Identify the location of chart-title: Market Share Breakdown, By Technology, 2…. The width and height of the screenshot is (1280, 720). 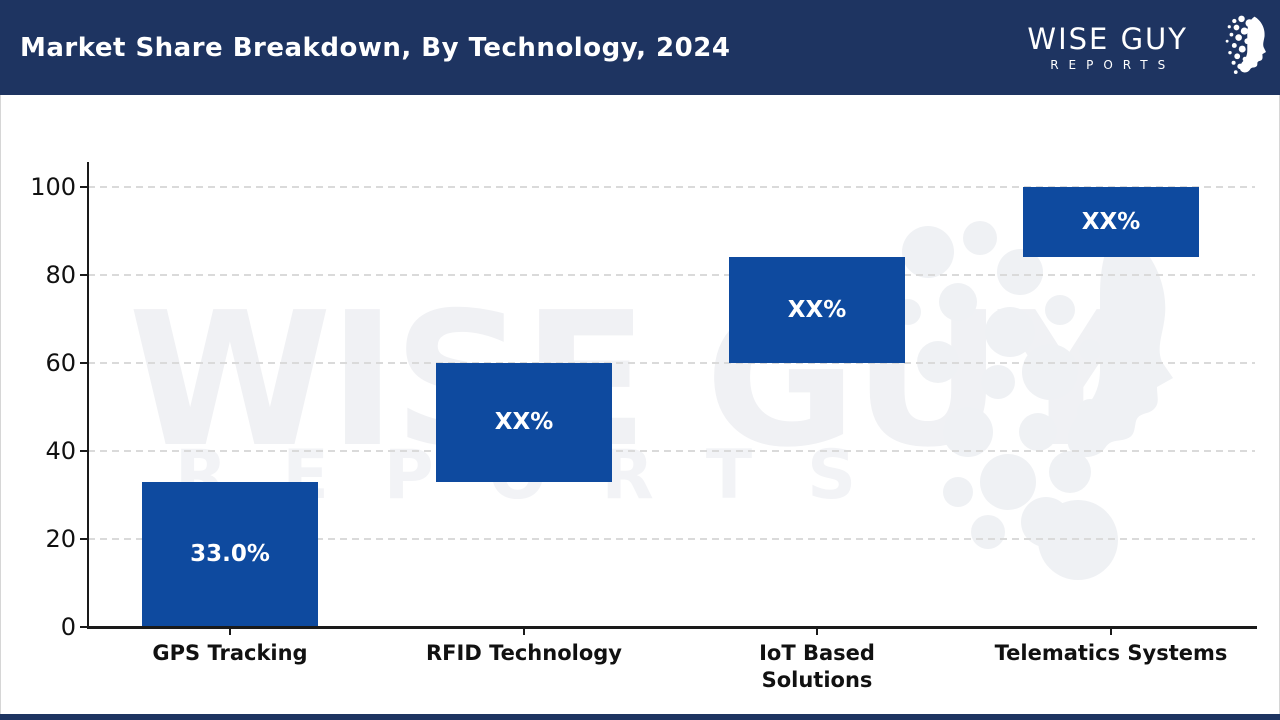
(375, 47).